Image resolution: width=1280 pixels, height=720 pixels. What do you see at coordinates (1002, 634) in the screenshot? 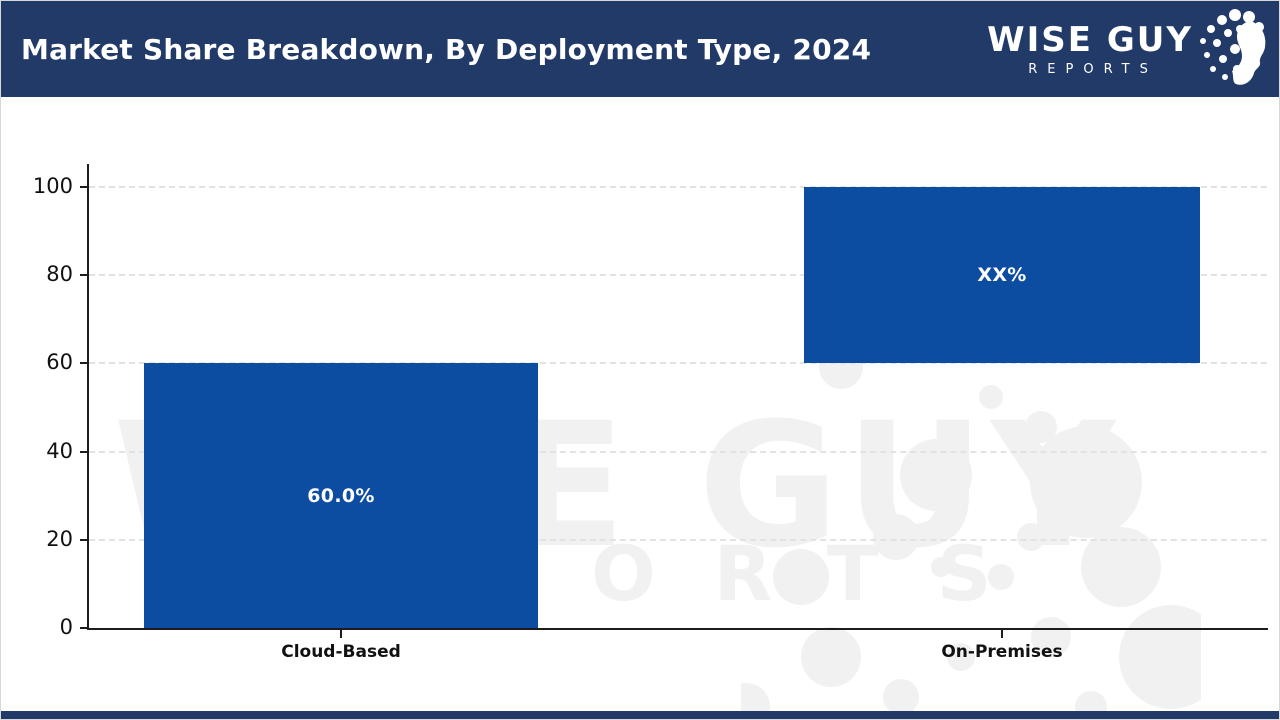
I see `x-tick-on-premises` at bounding box center [1002, 634].